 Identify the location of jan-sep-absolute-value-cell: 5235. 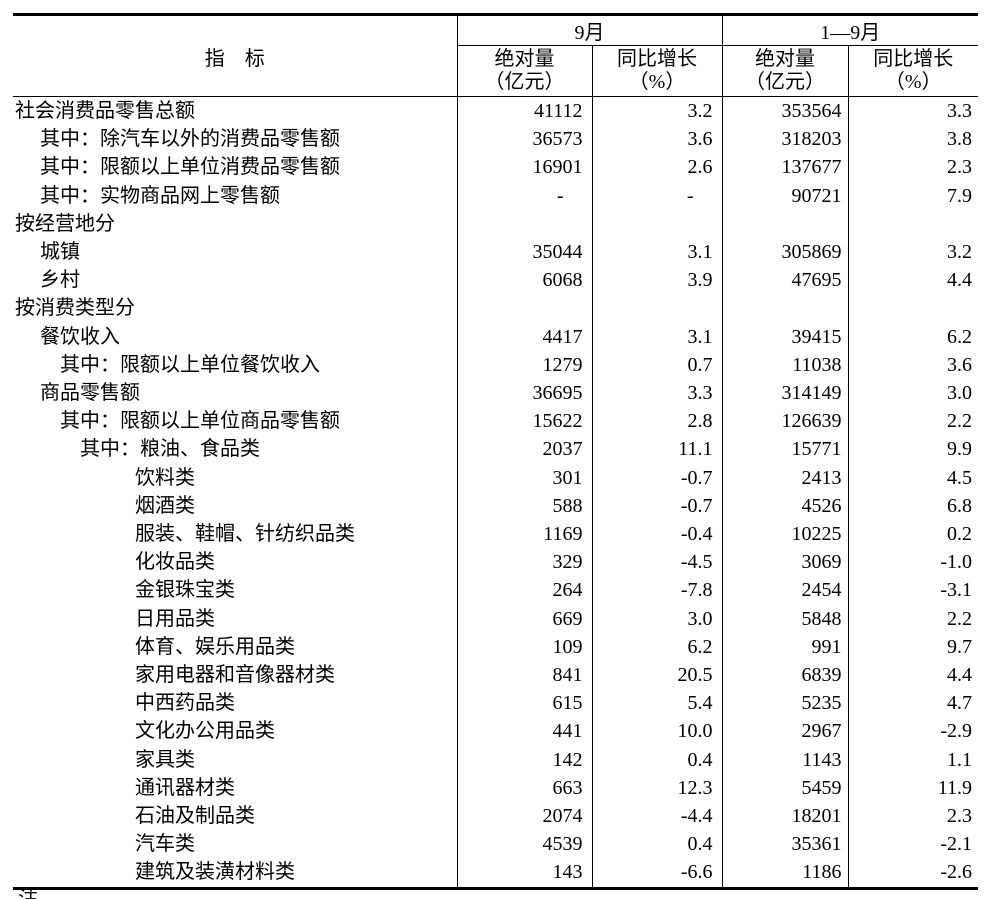
(784, 703).